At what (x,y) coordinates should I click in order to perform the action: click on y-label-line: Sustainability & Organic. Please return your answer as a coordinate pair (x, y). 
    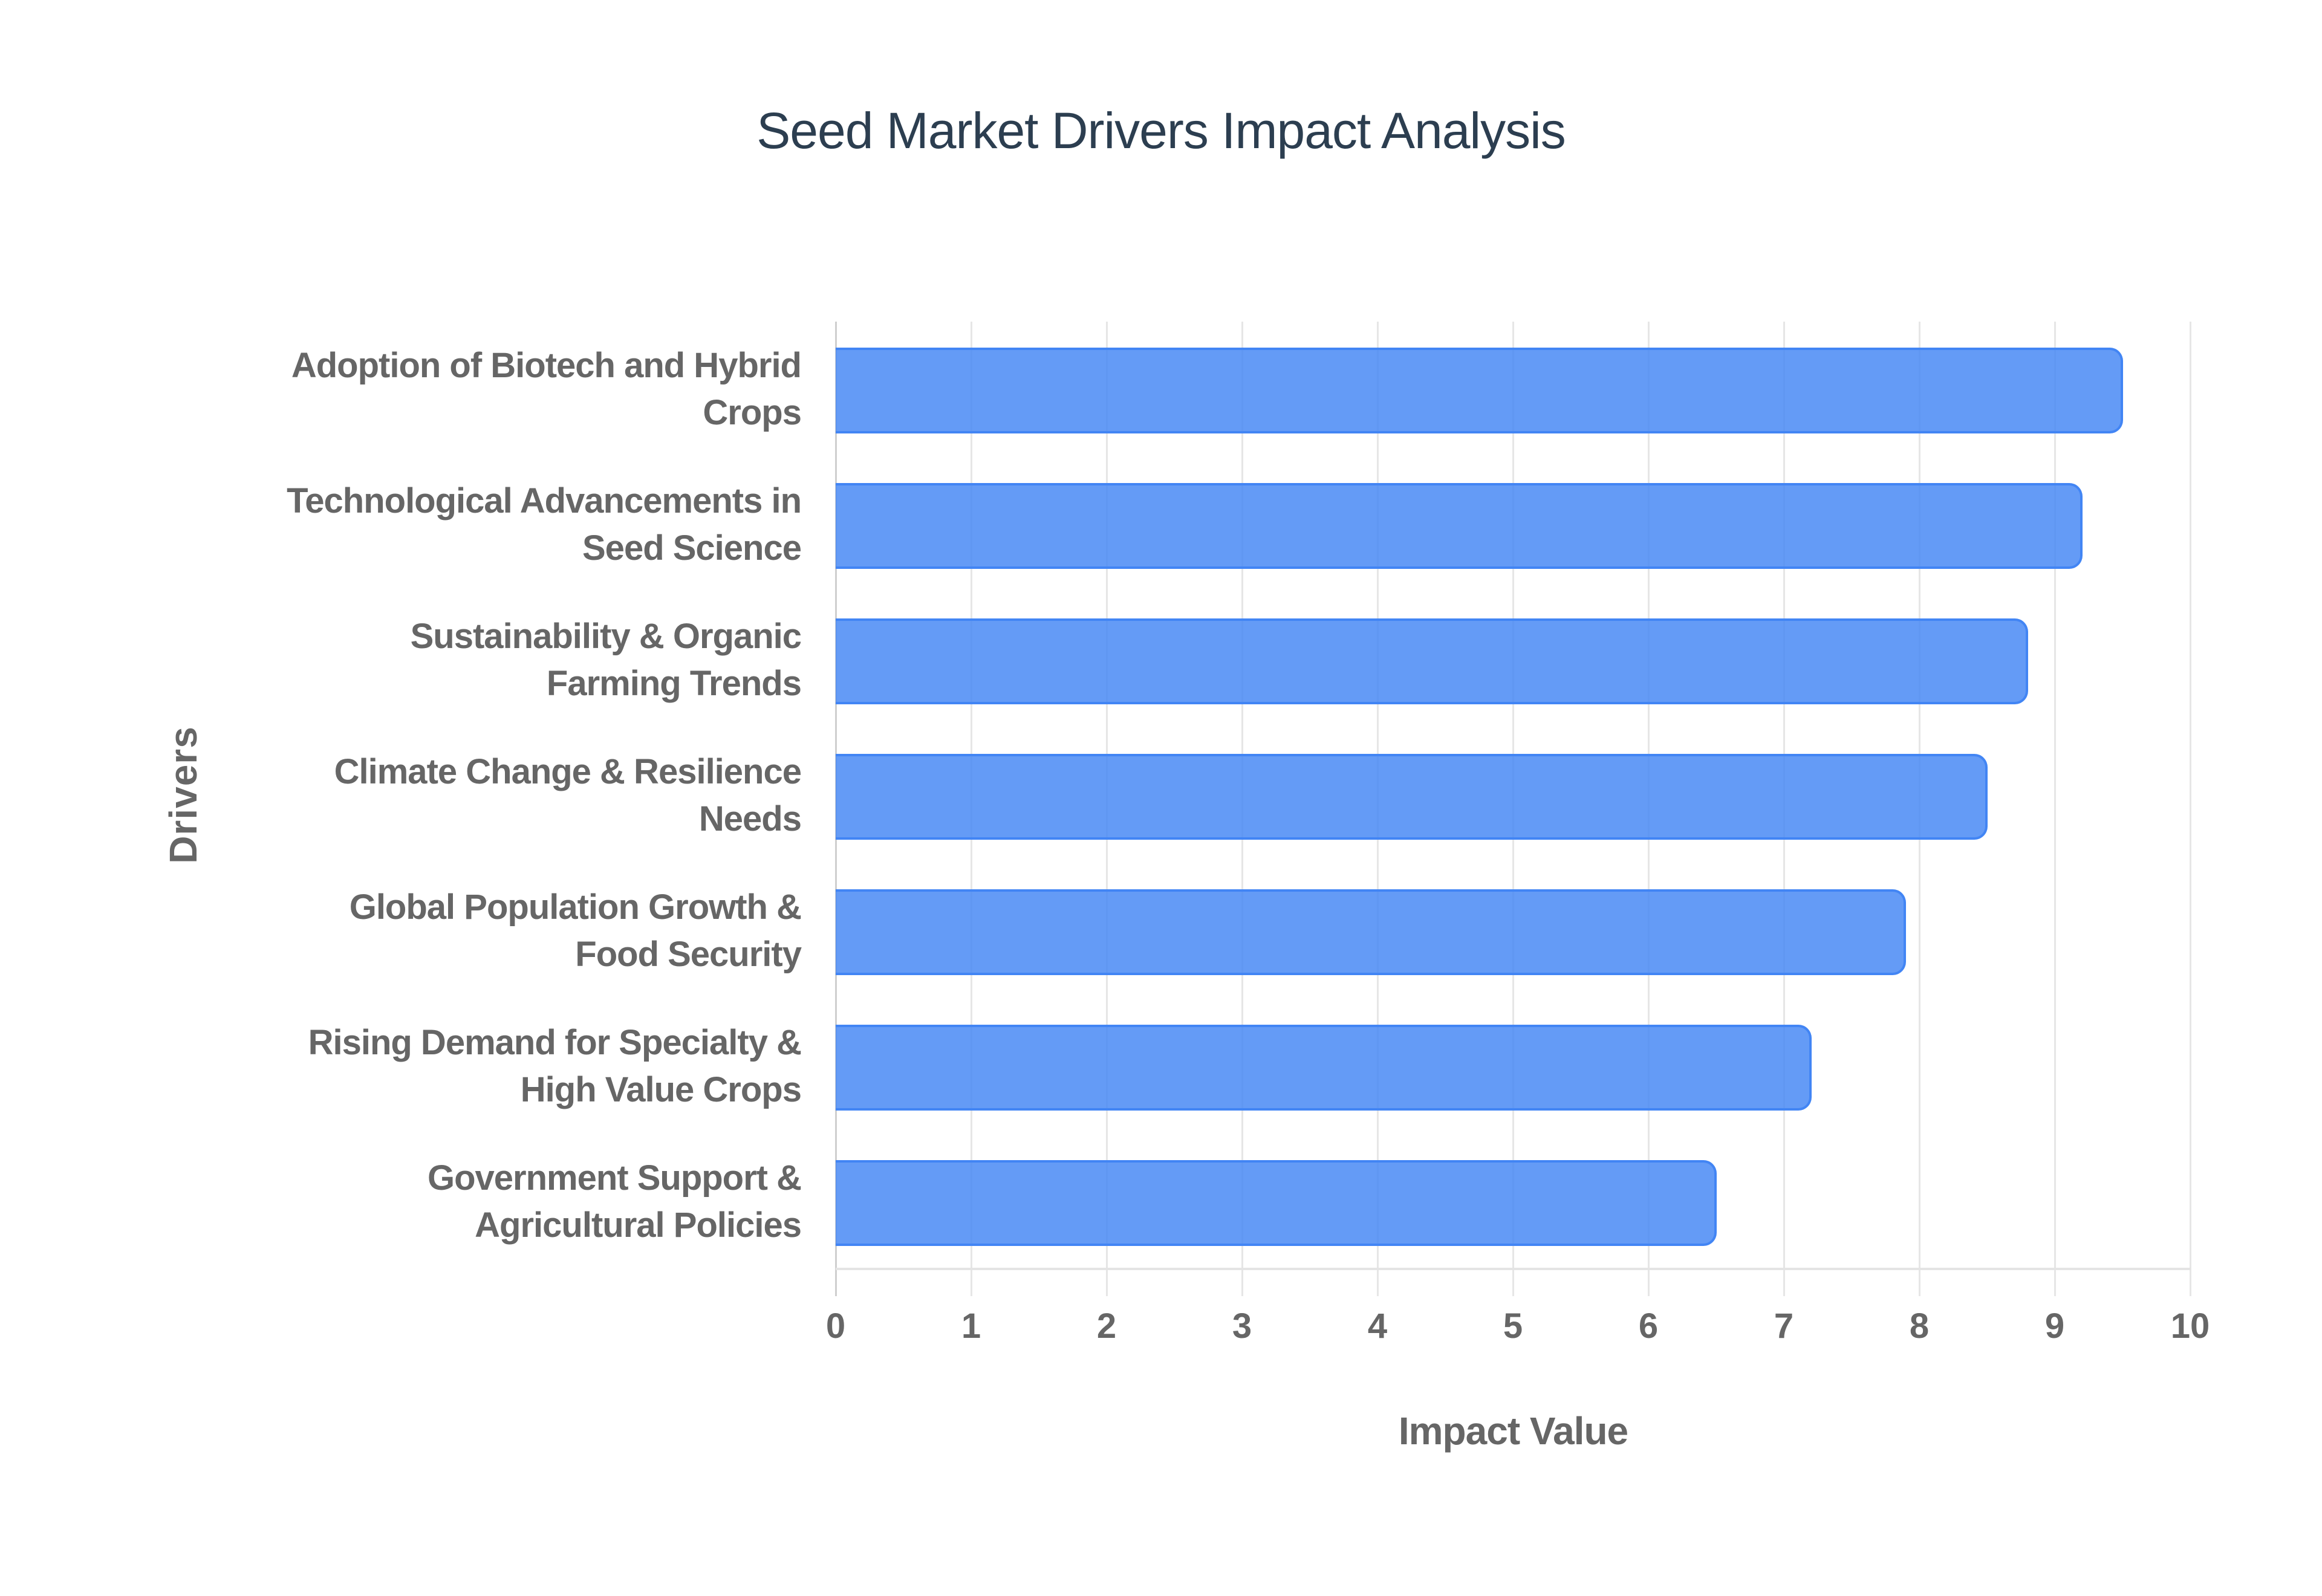
    Looking at the image, I should click on (606, 636).